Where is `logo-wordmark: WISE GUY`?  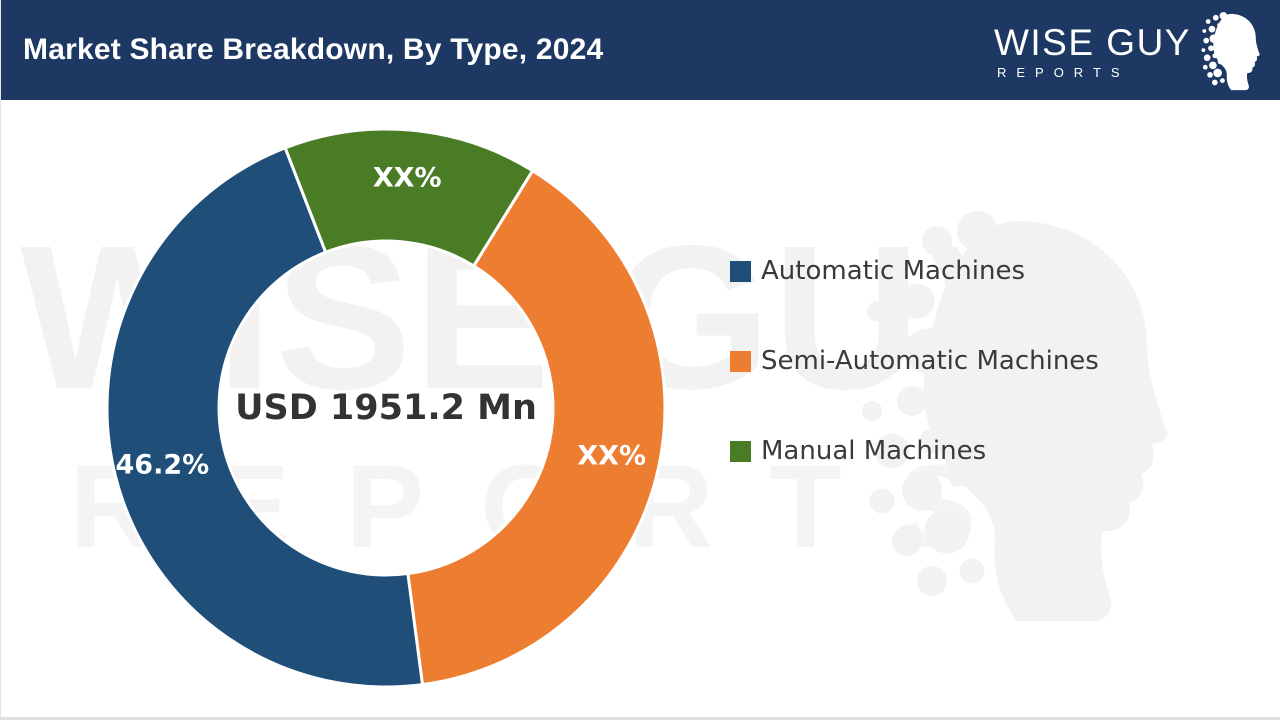
logo-wordmark: WISE GUY is located at coordinates (1092, 42).